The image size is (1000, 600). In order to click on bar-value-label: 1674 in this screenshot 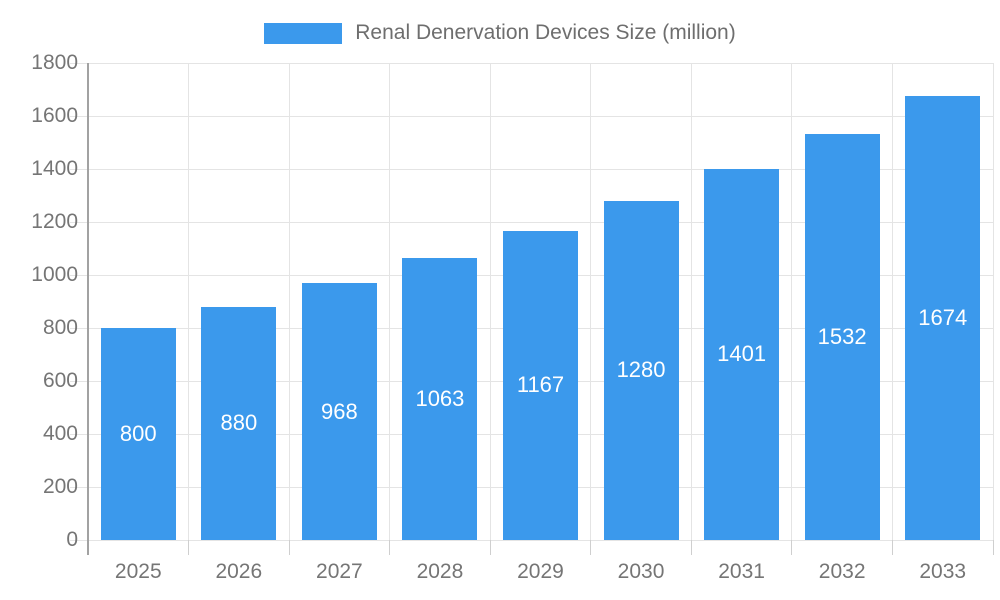, I will do `click(943, 318)`.